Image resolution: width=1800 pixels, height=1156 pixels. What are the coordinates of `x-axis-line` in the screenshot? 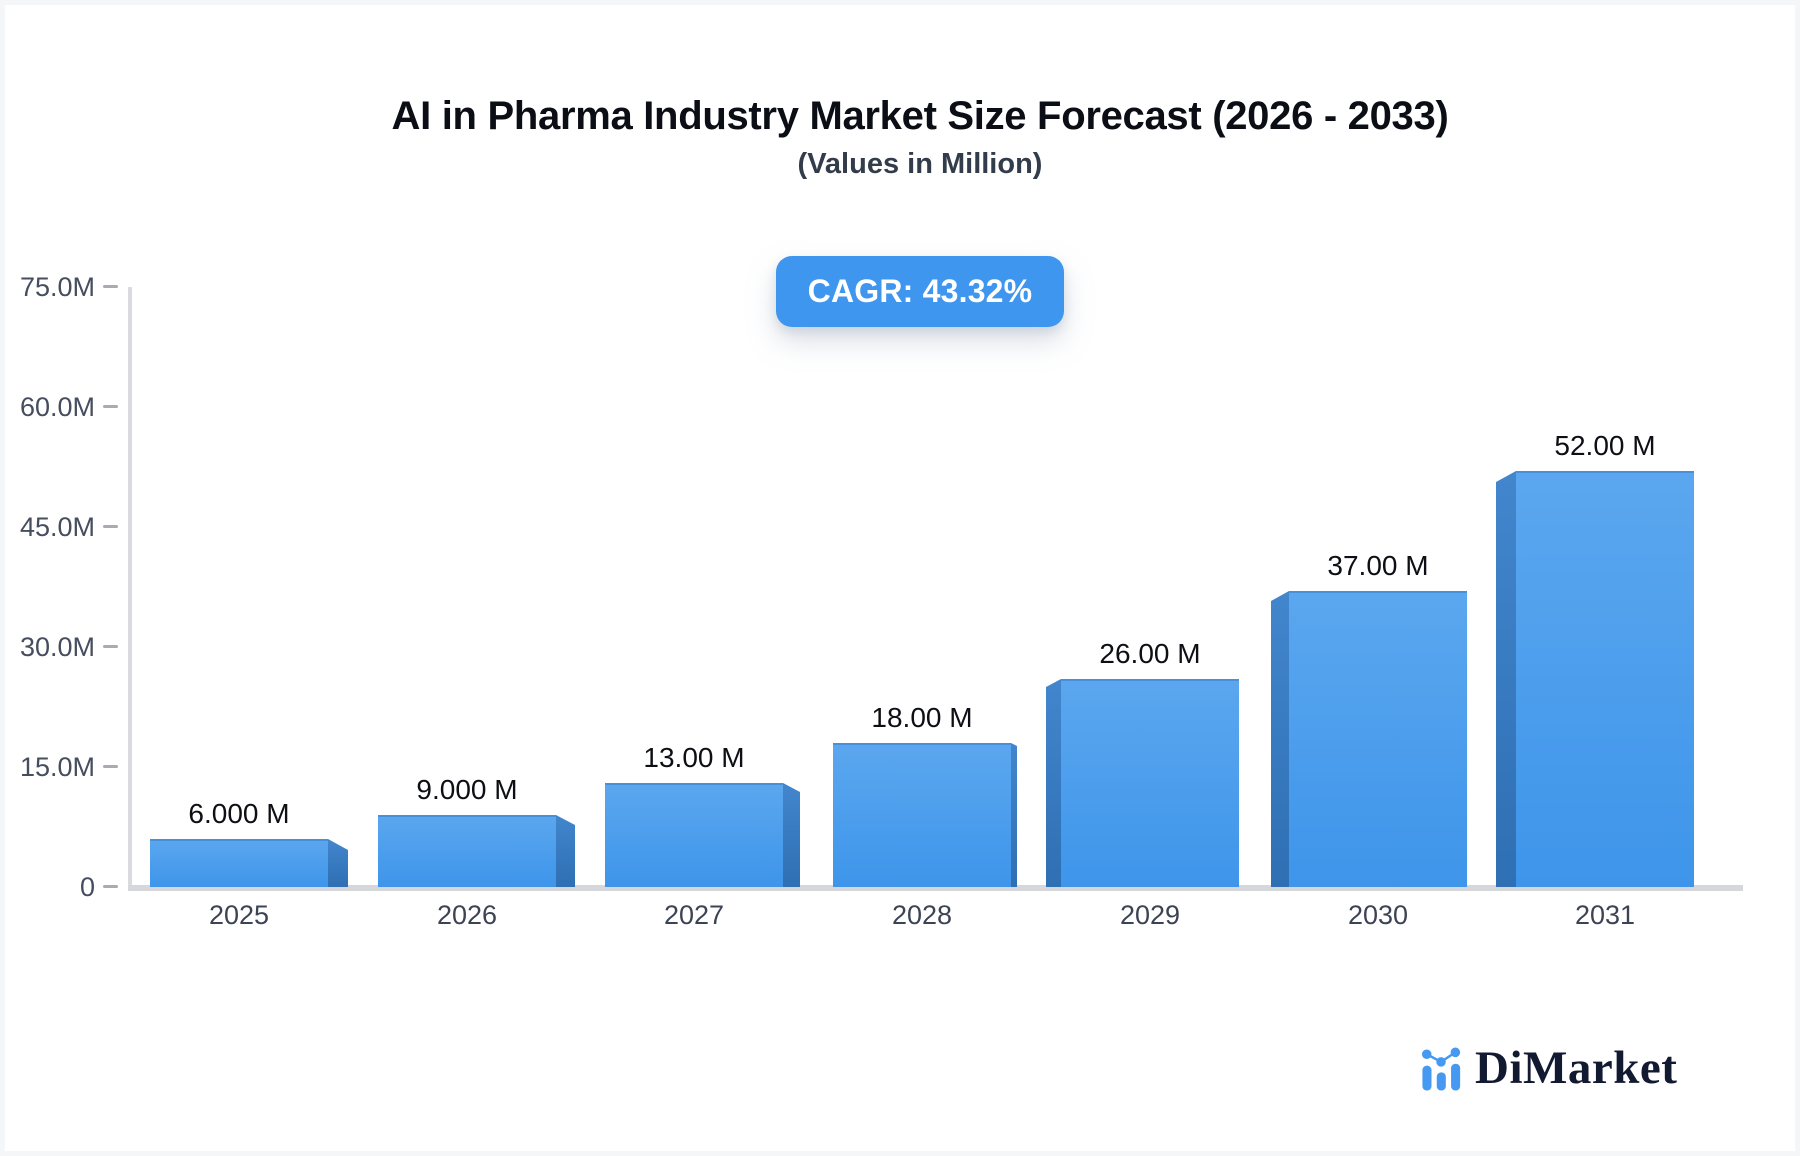 It's located at (935, 888).